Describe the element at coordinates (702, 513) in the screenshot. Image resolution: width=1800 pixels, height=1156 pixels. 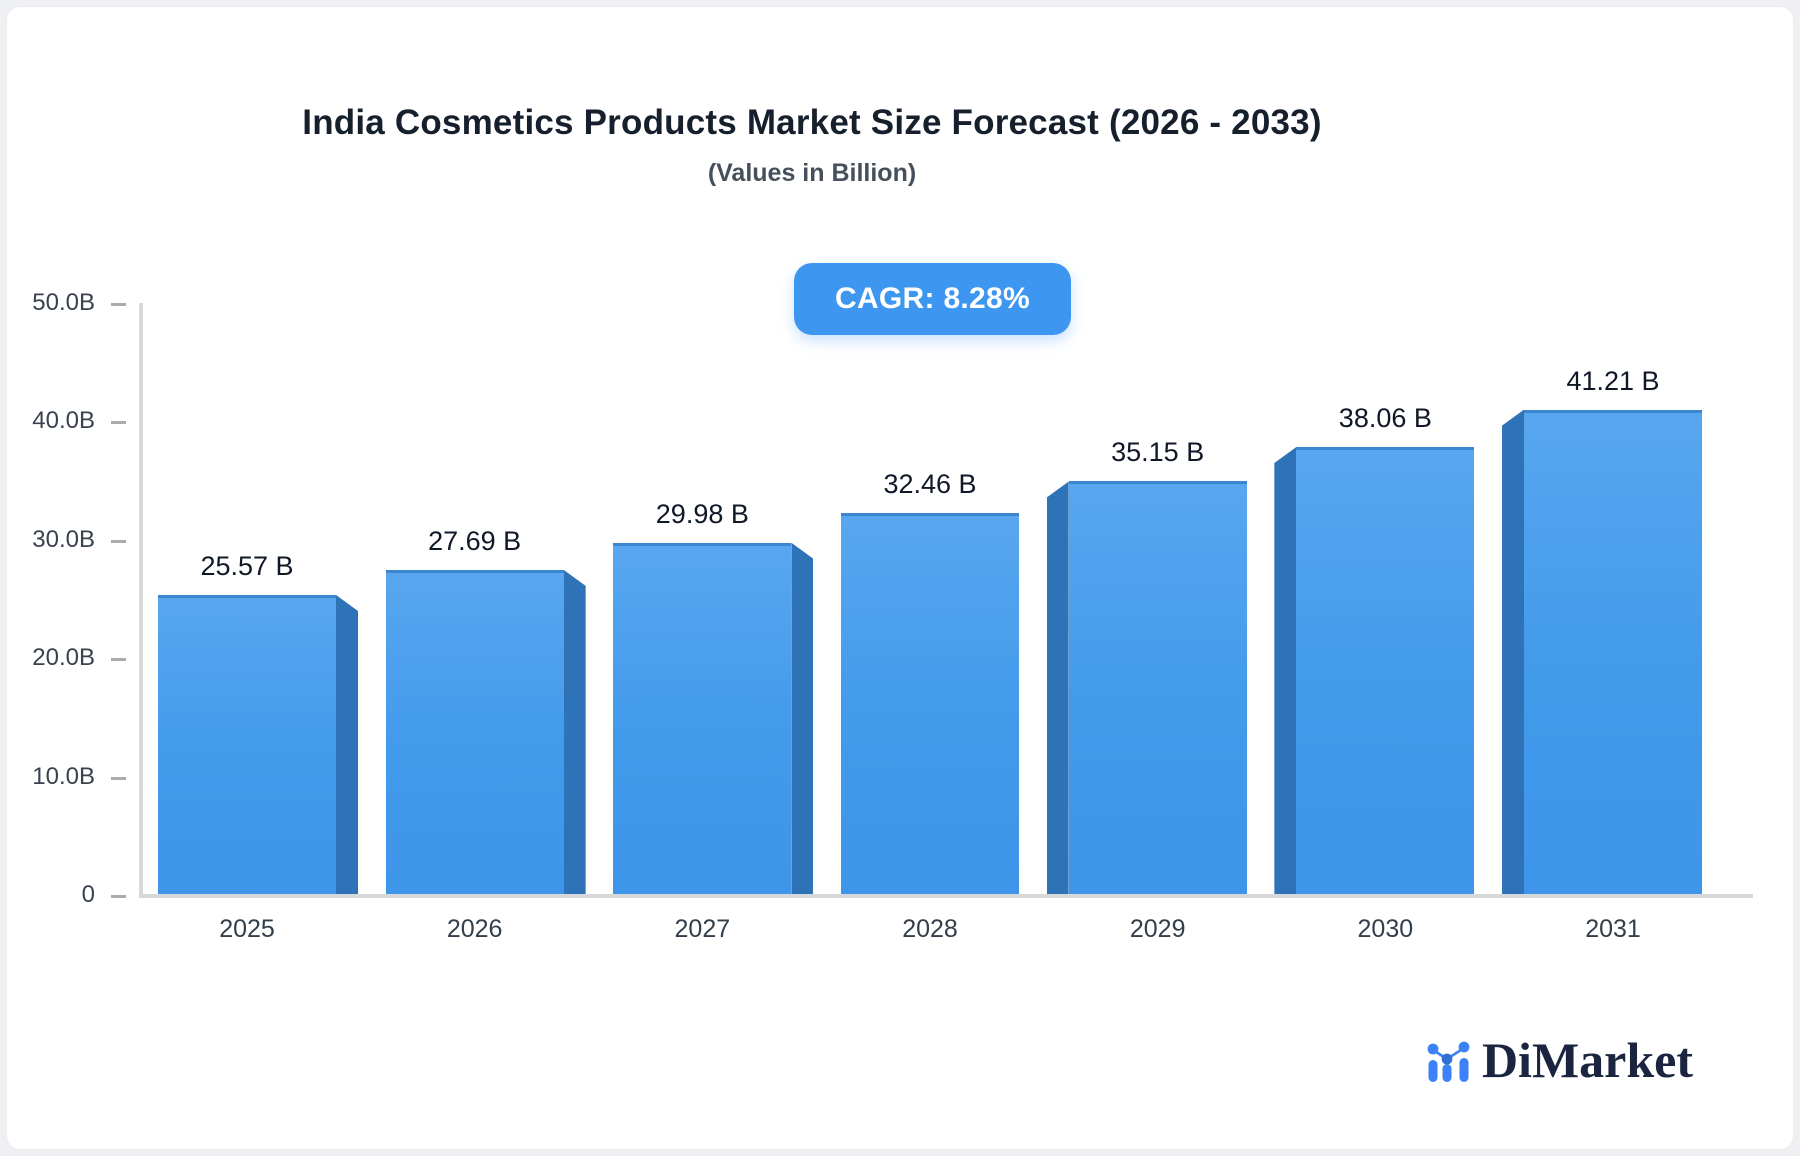
I see `bar-value-label: 29.98 B` at that location.